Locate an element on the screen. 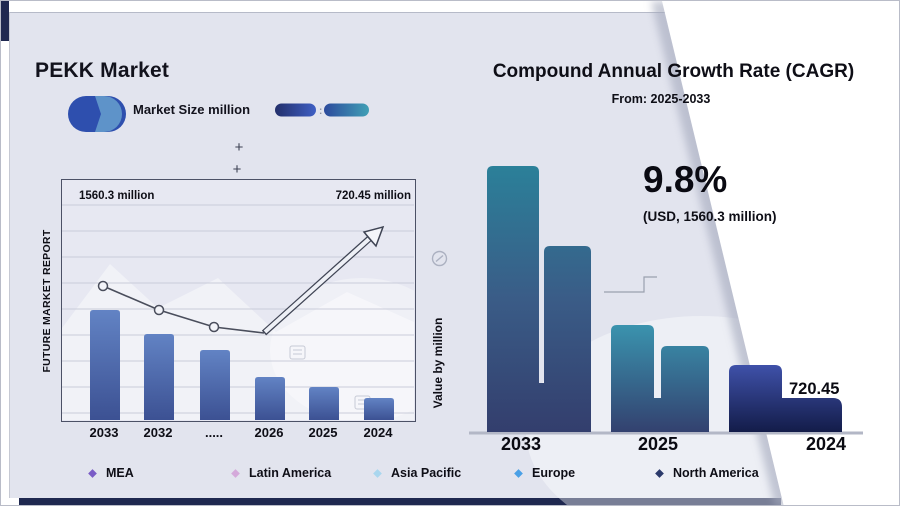 This screenshot has width=900, height=506. market-size-bars is located at coordinates (242, 365).